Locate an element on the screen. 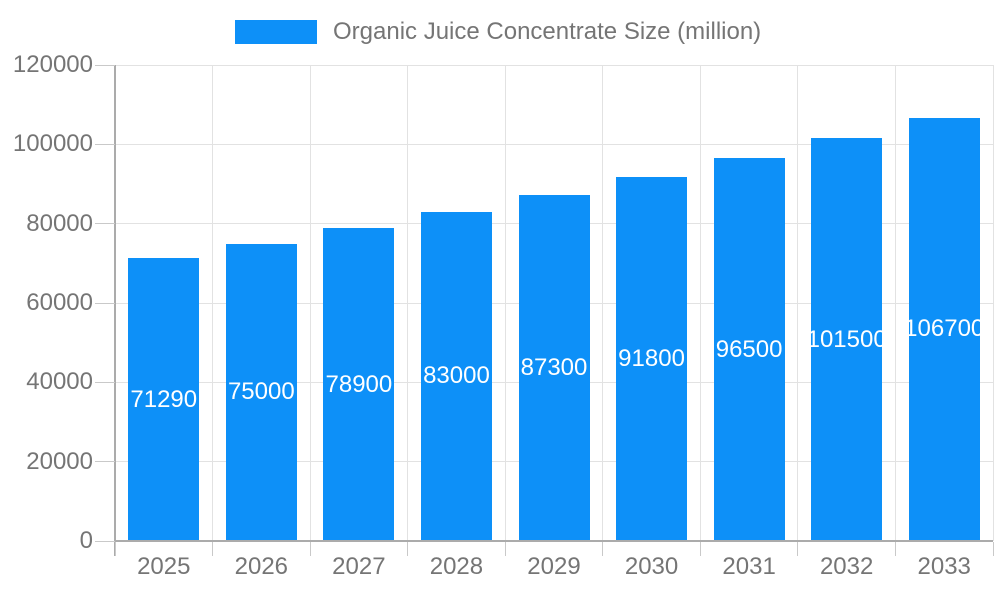 The height and width of the screenshot is (600, 1000). bar-value-label: 71290 is located at coordinates (164, 399).